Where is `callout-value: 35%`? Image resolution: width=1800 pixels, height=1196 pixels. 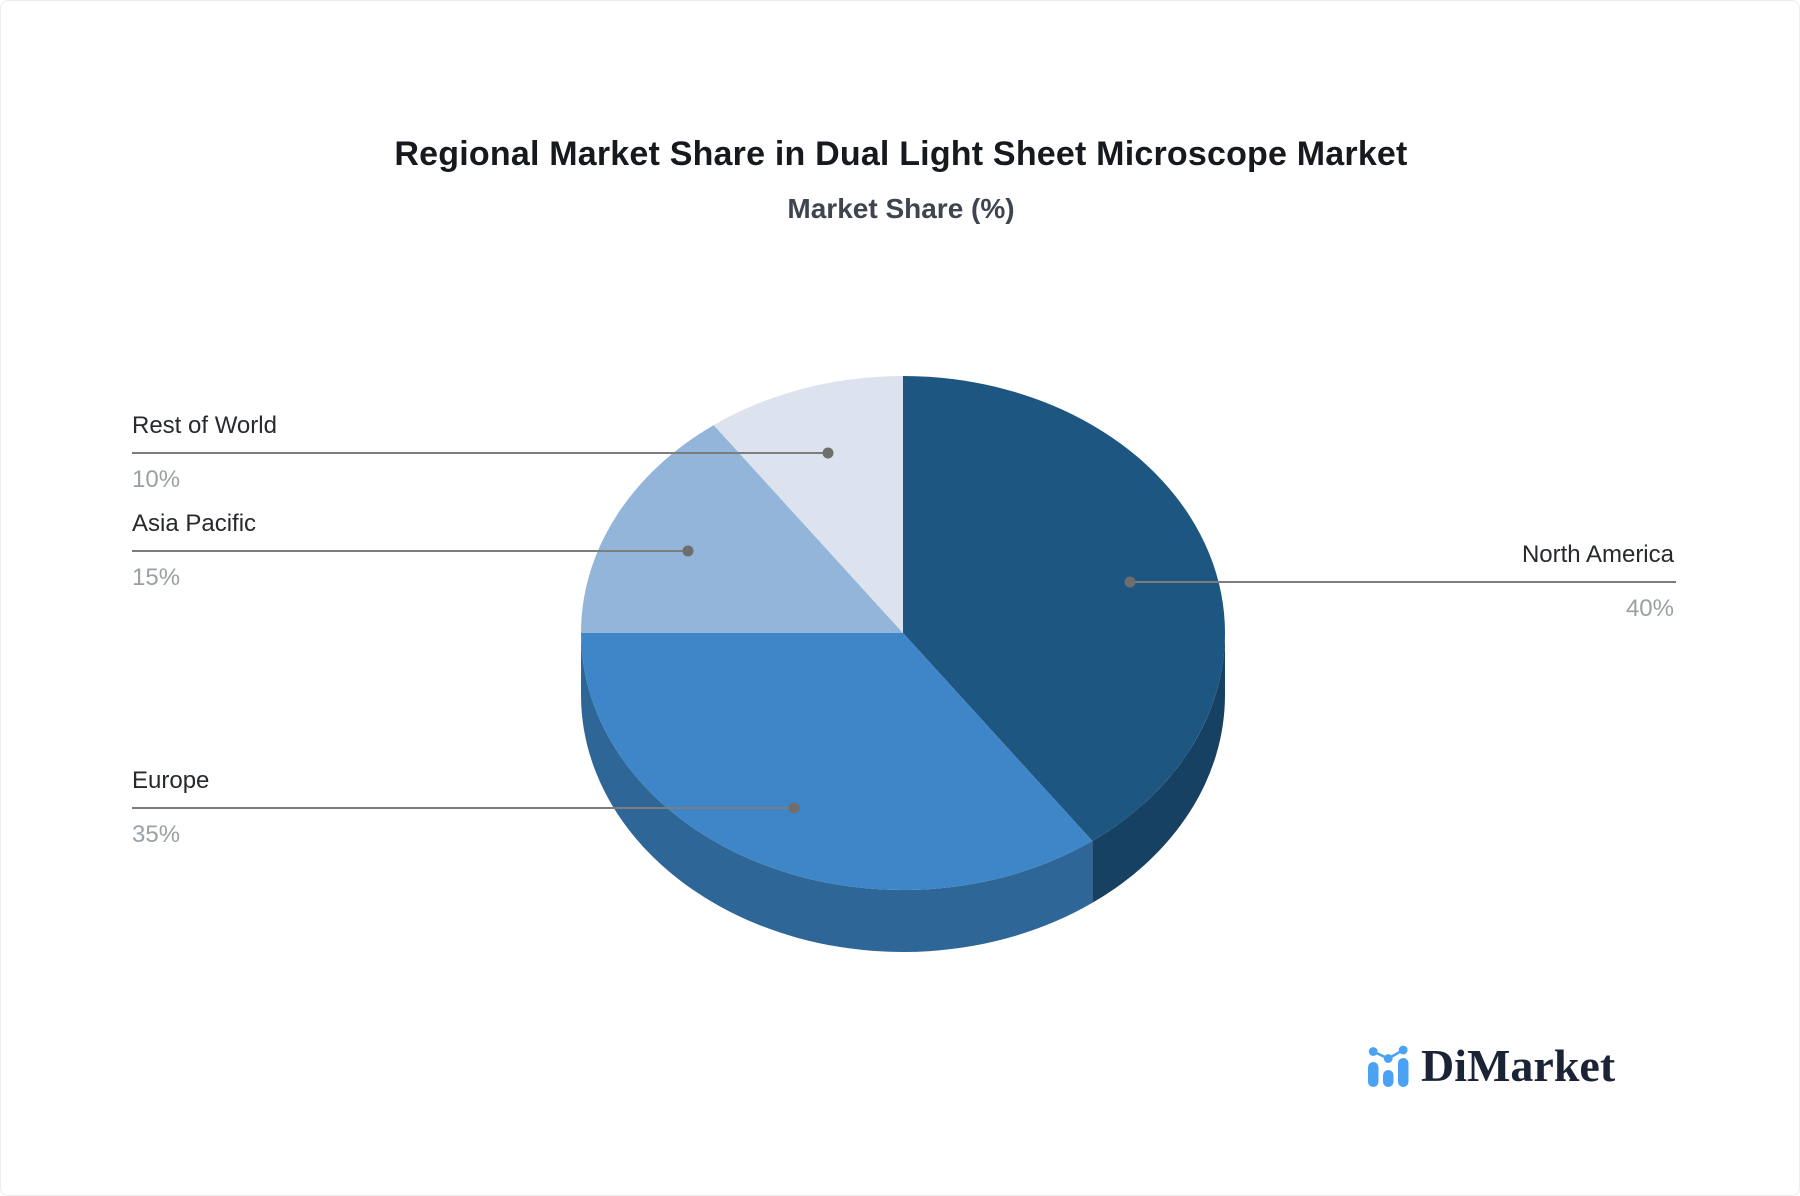
callout-value: 35% is located at coordinates (156, 834).